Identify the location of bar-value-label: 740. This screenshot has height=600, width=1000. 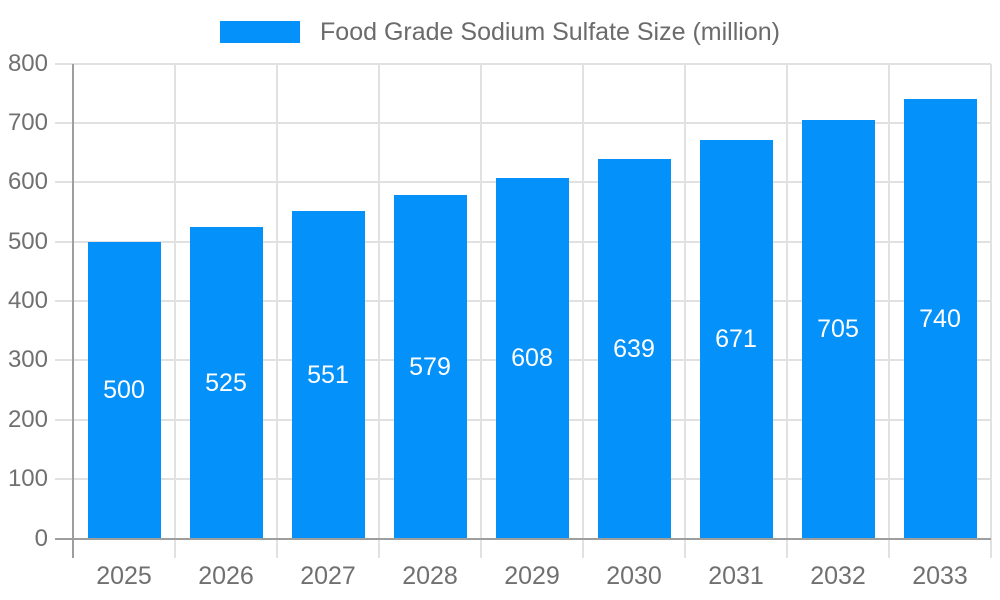
(940, 318).